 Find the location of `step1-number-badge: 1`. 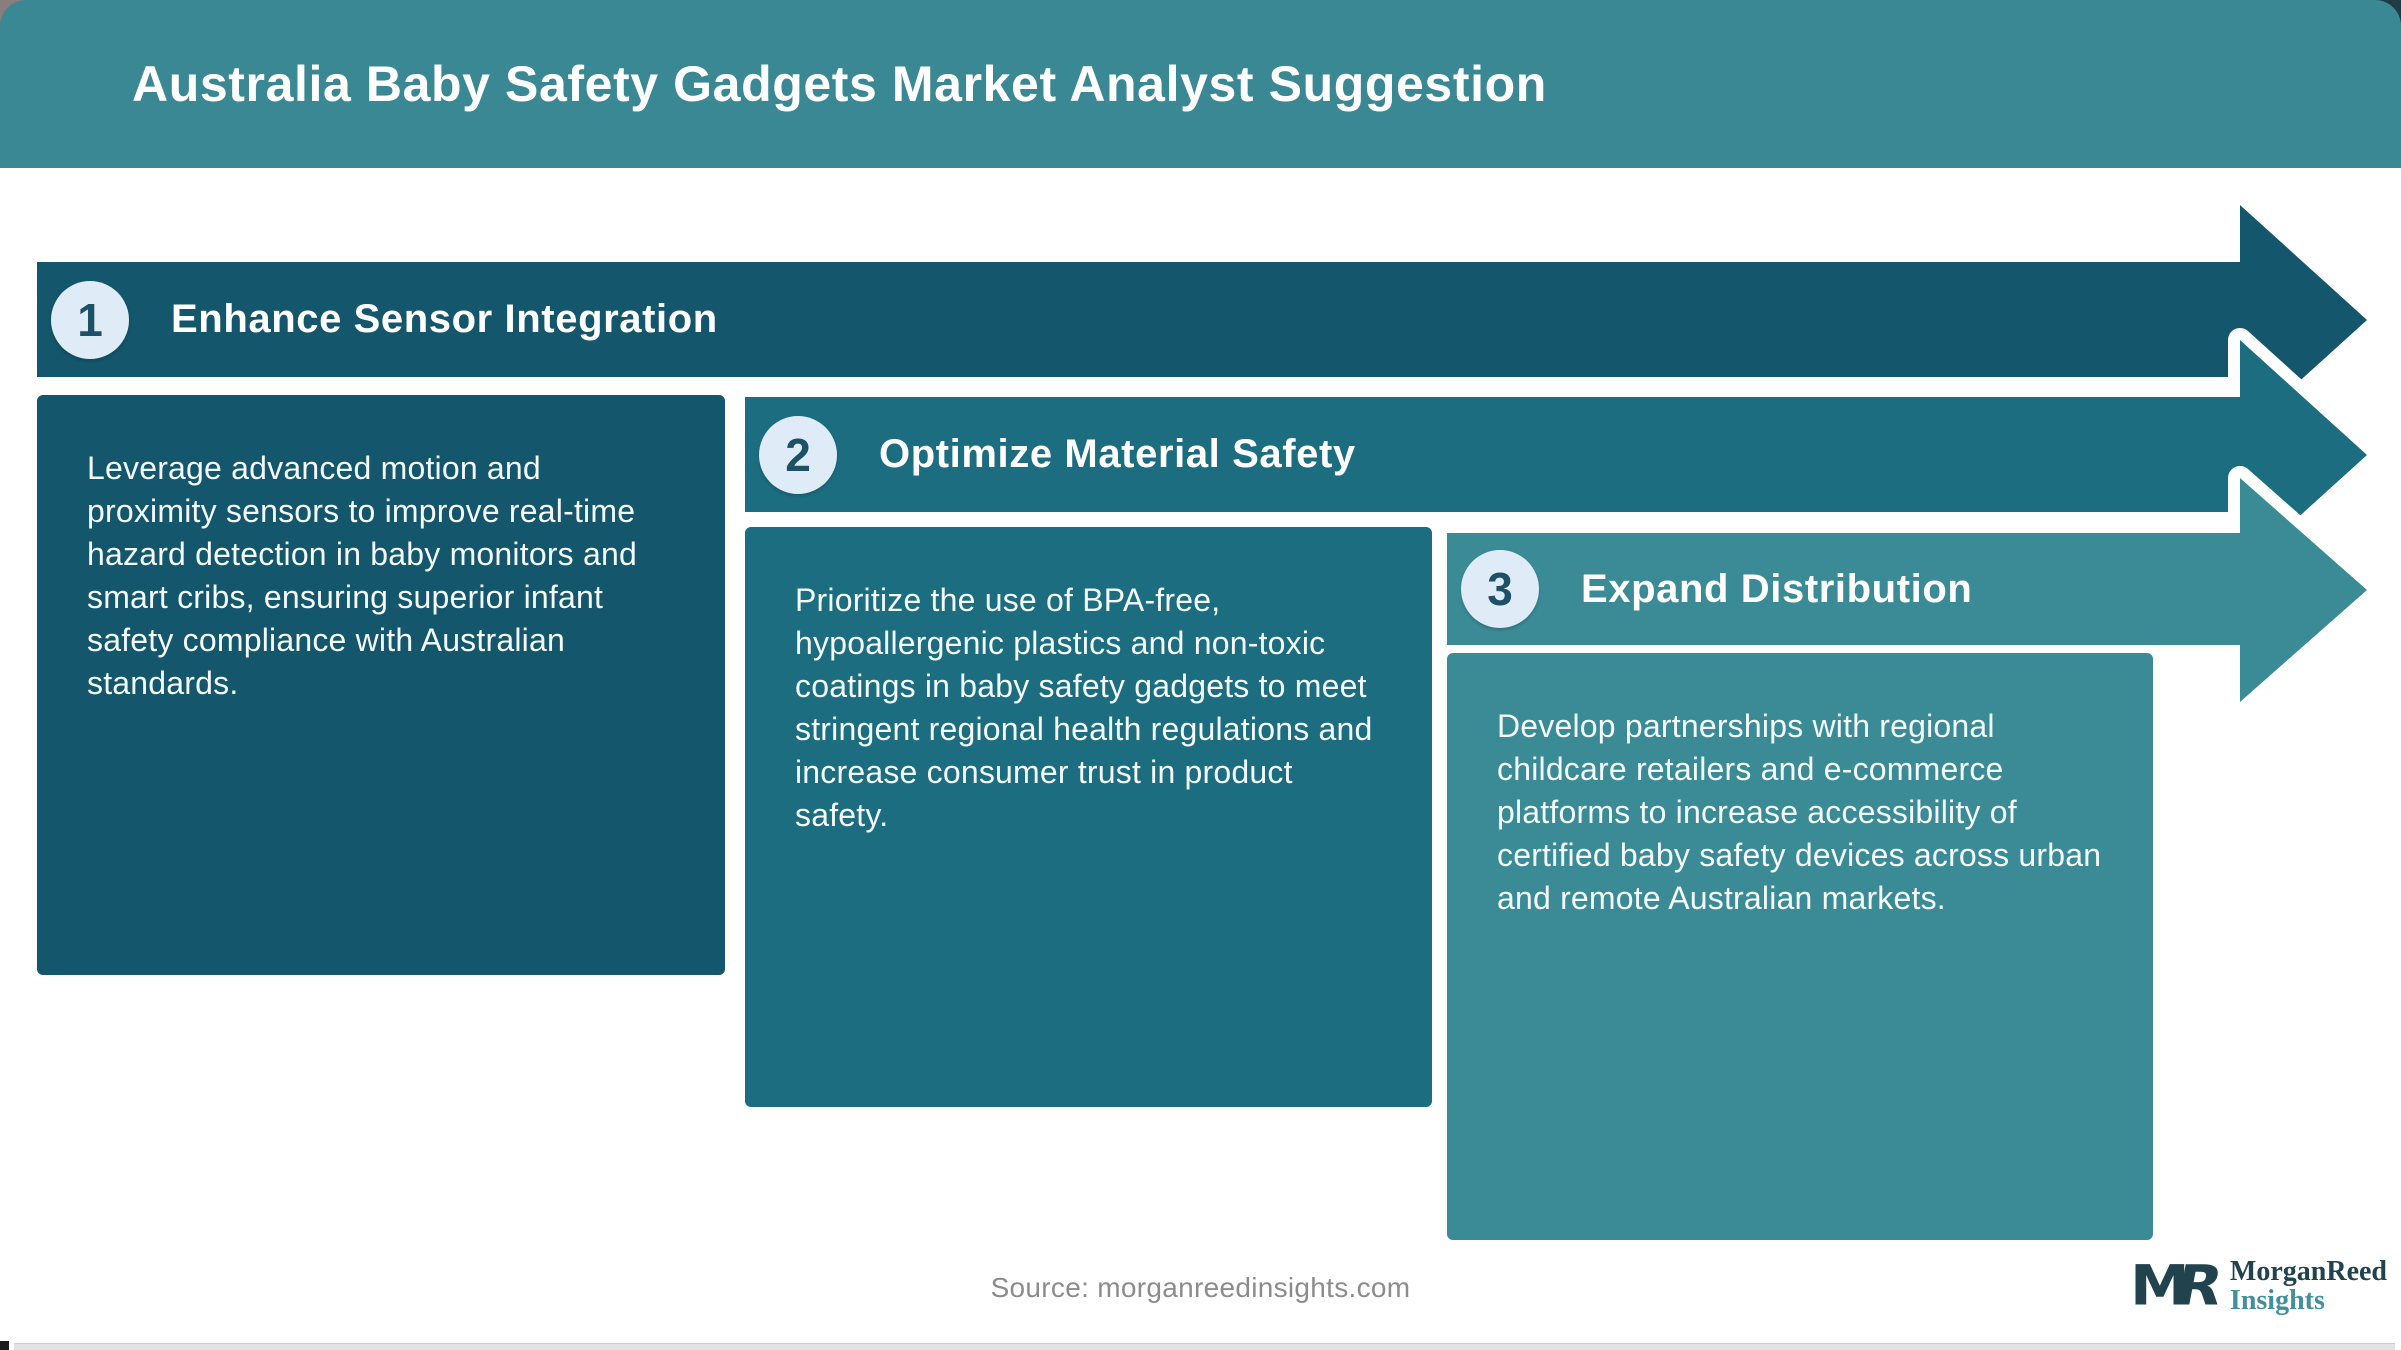

step1-number-badge: 1 is located at coordinates (90, 319).